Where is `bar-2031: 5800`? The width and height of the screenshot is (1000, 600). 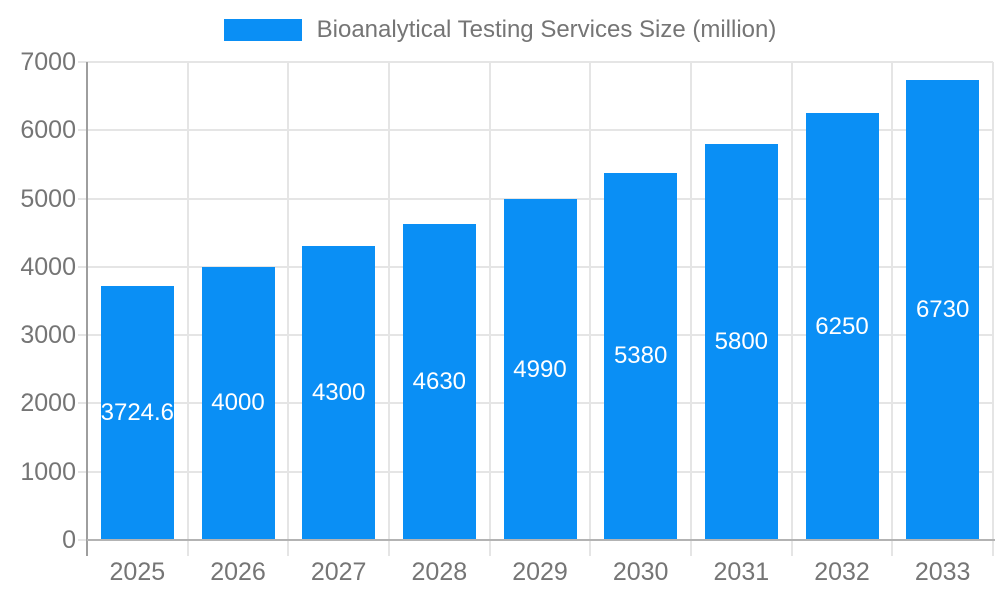
bar-2031: 5800 is located at coordinates (741, 341).